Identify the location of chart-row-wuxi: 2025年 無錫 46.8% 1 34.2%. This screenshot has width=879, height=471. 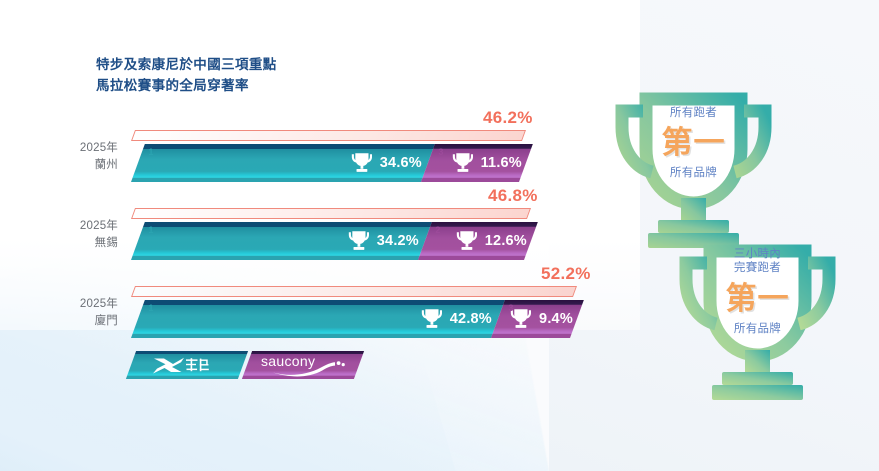
(310, 227).